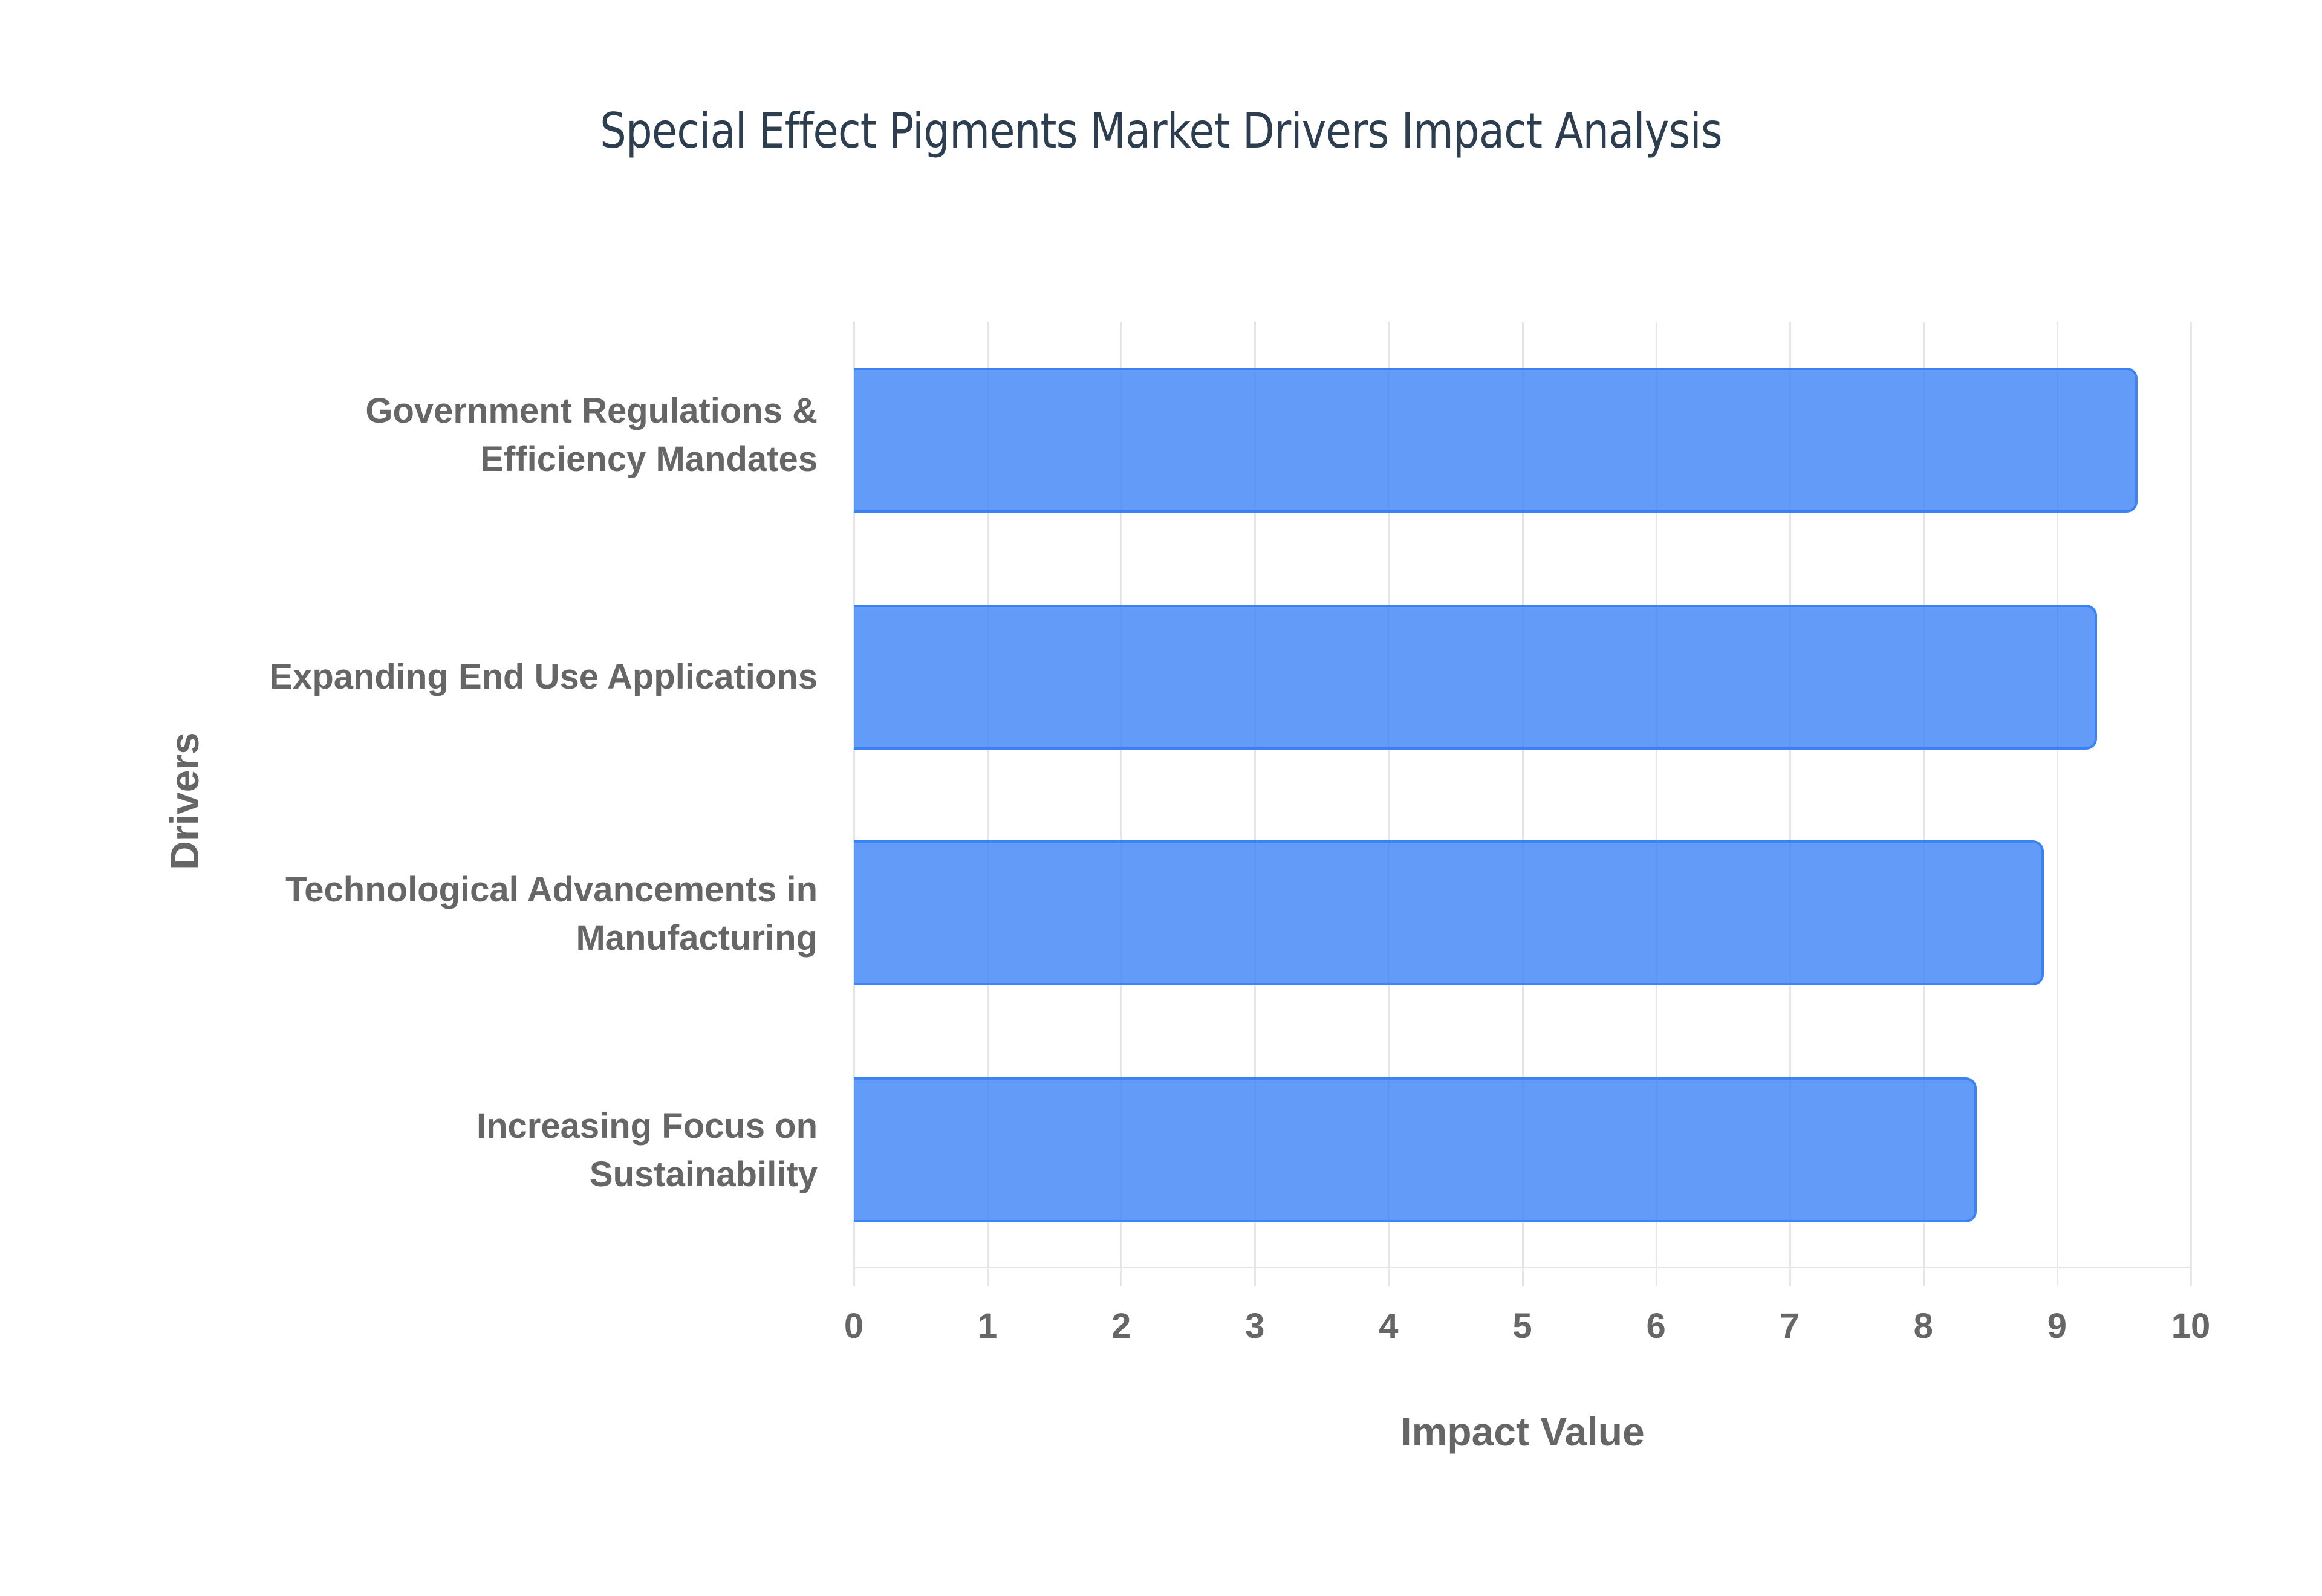  I want to click on category-label-expanding-end-use: Expanding End Use Applications, so click(485, 677).